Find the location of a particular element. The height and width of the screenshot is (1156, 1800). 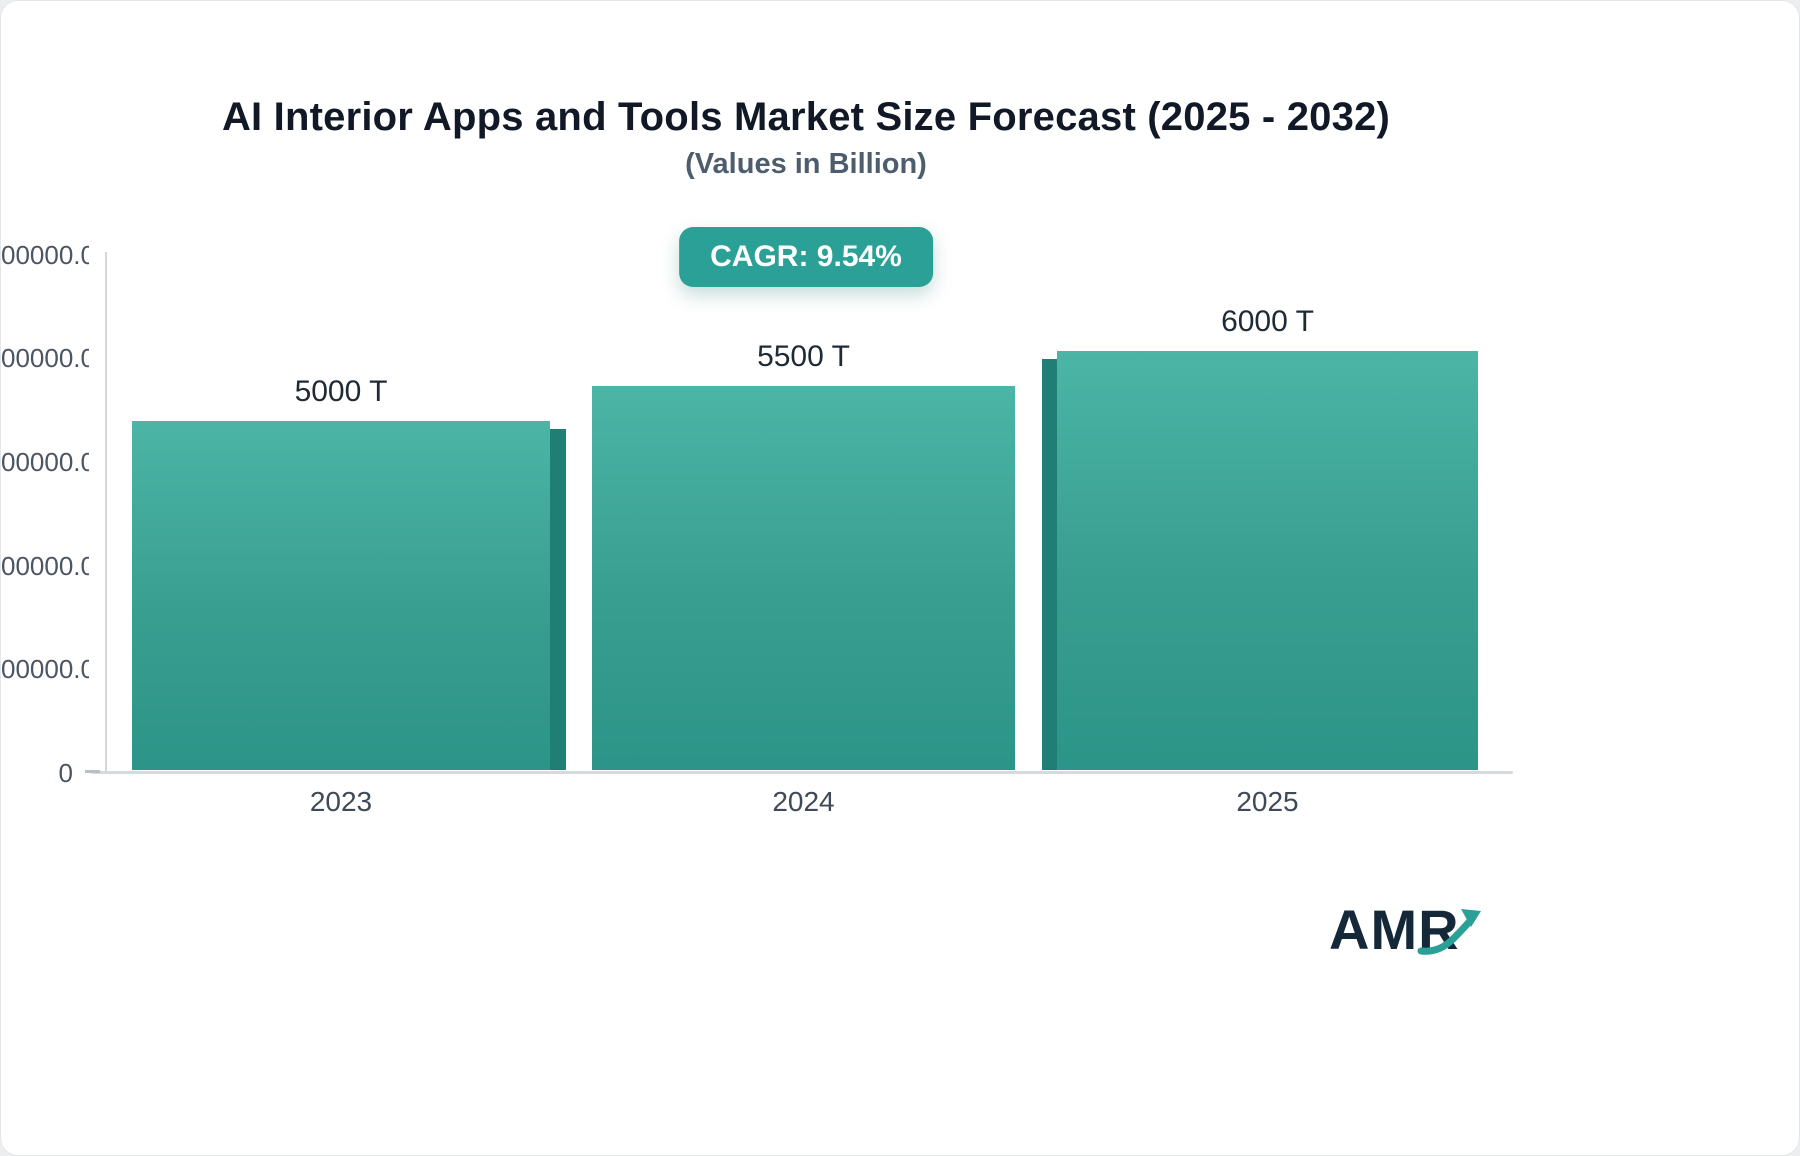

chart-subtitle: (Values in Billion) is located at coordinates (806, 164).